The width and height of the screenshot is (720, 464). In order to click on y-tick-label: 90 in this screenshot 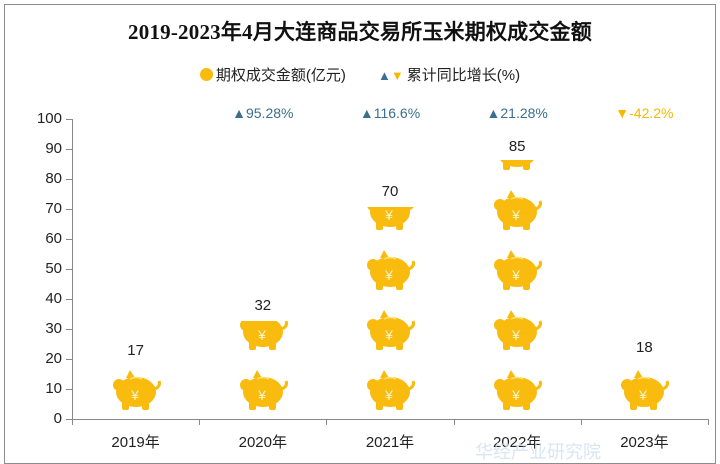, I will do `click(53, 148)`.